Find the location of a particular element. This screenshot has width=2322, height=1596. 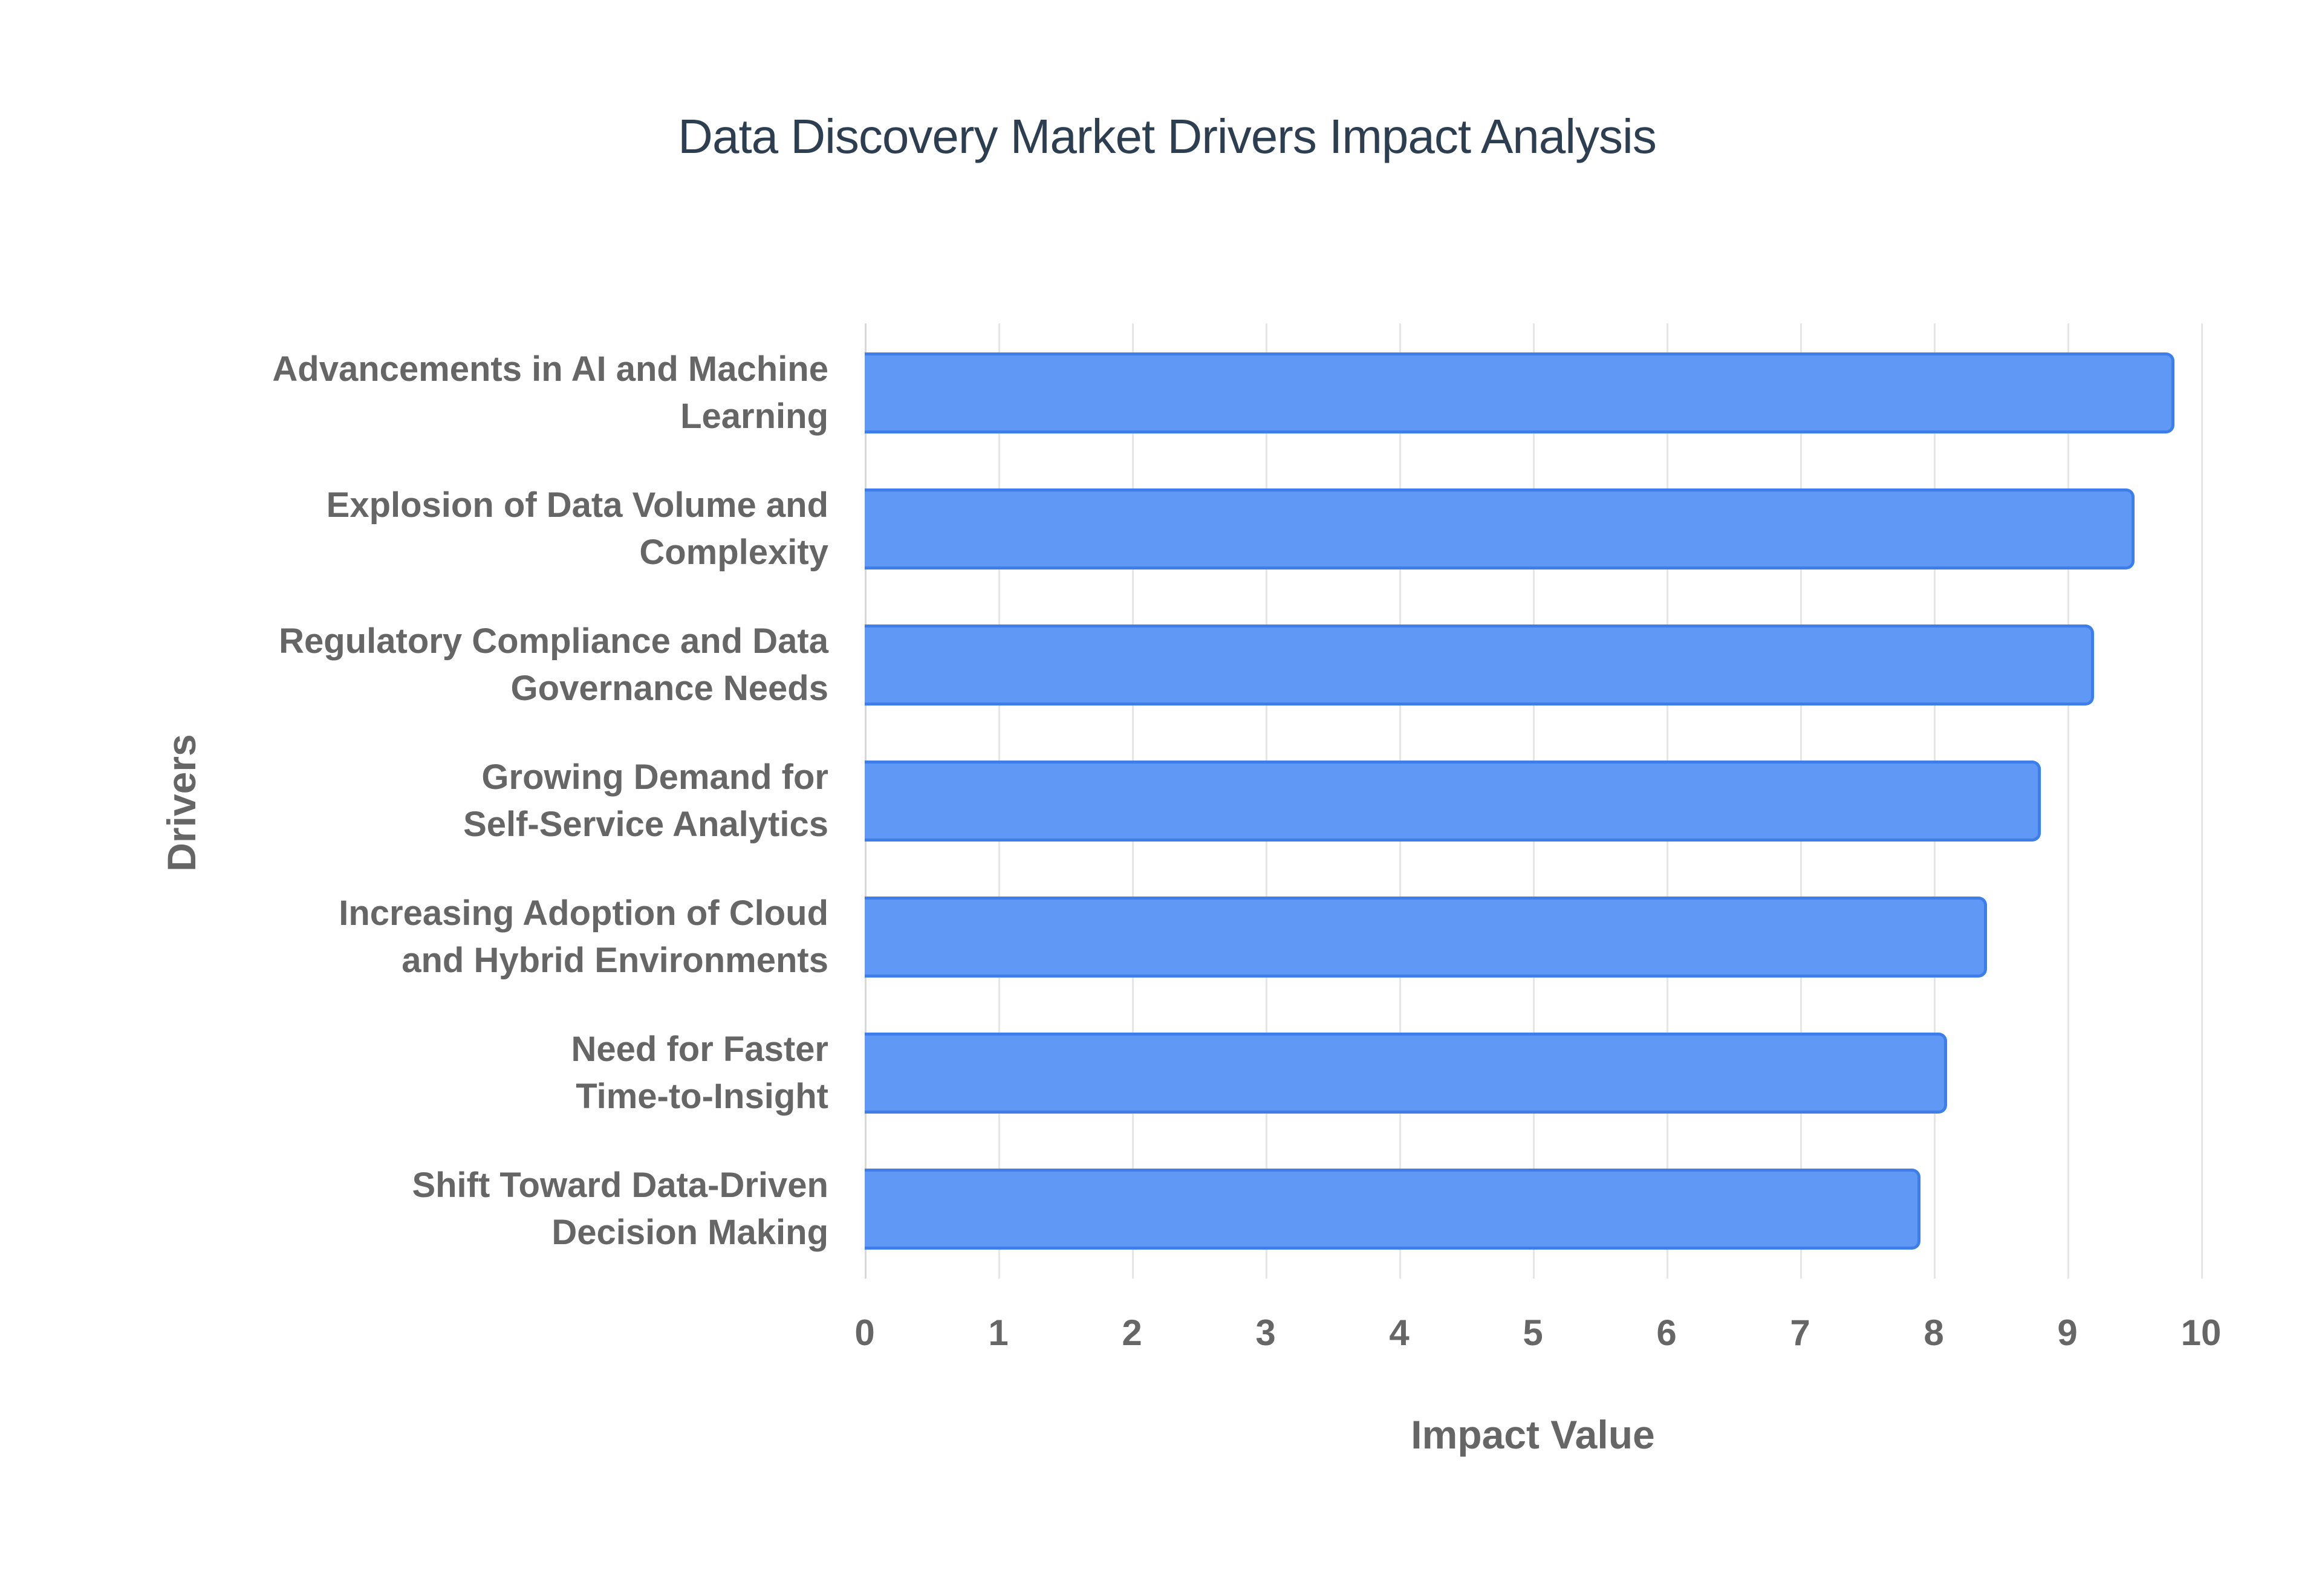

x-tick-label: 5 is located at coordinates (1533, 1332).